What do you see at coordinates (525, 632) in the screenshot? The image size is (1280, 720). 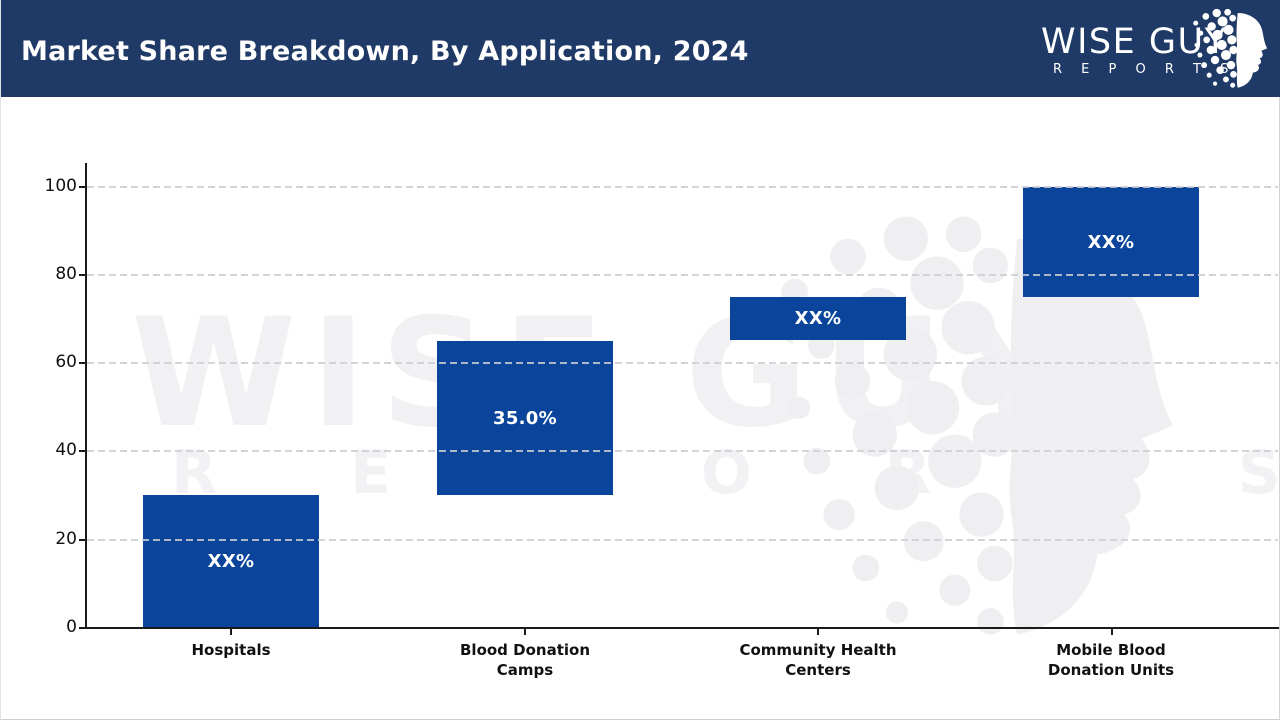 I see `x-tick-blood-donation-camps` at bounding box center [525, 632].